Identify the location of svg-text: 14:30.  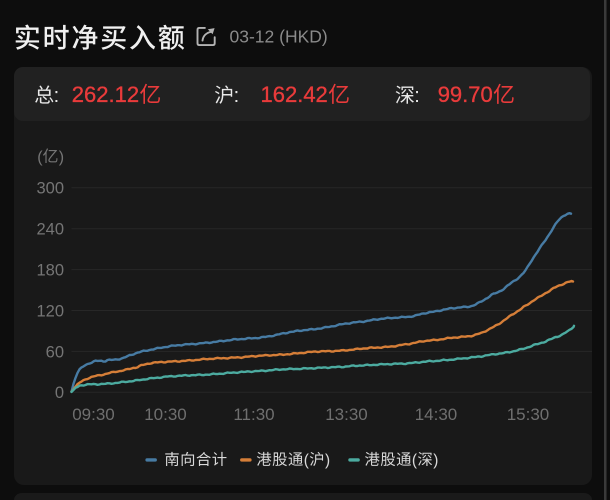
(436, 414).